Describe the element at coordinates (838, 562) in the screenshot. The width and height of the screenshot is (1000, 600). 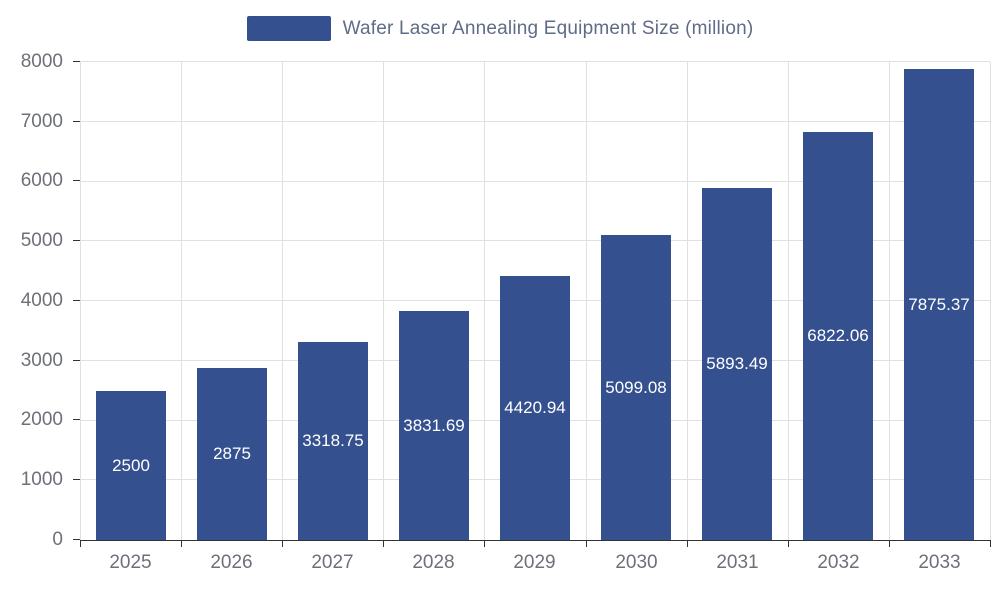
I see `x-axis-label: 2032` at that location.